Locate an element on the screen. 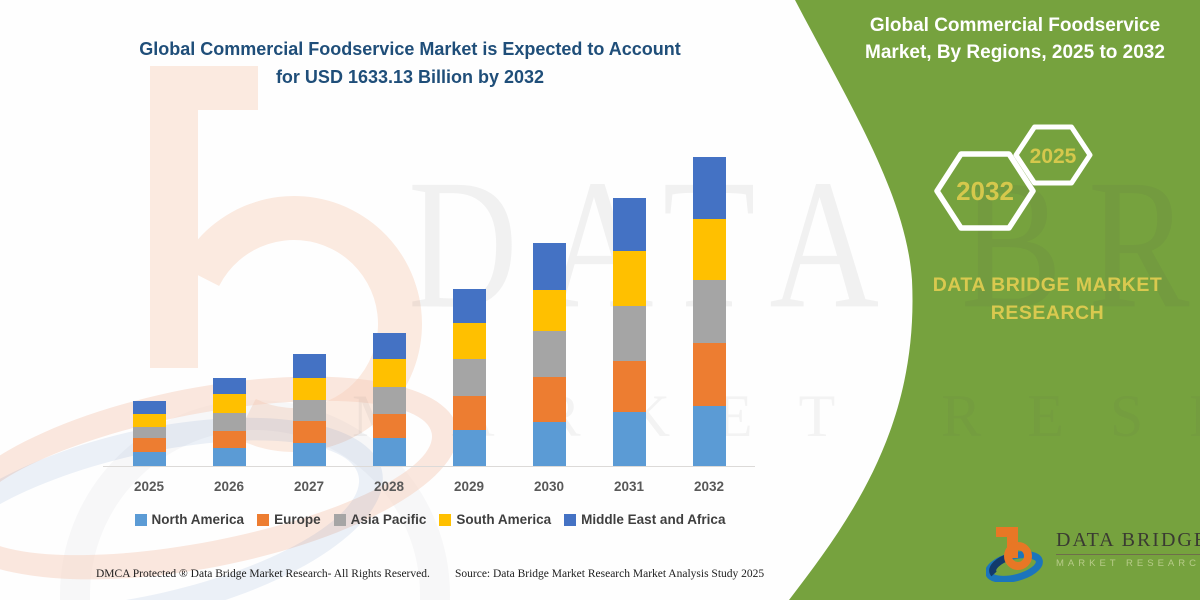 This screenshot has width=1200, height=600. bar-segment-europe-2031 is located at coordinates (629, 387).